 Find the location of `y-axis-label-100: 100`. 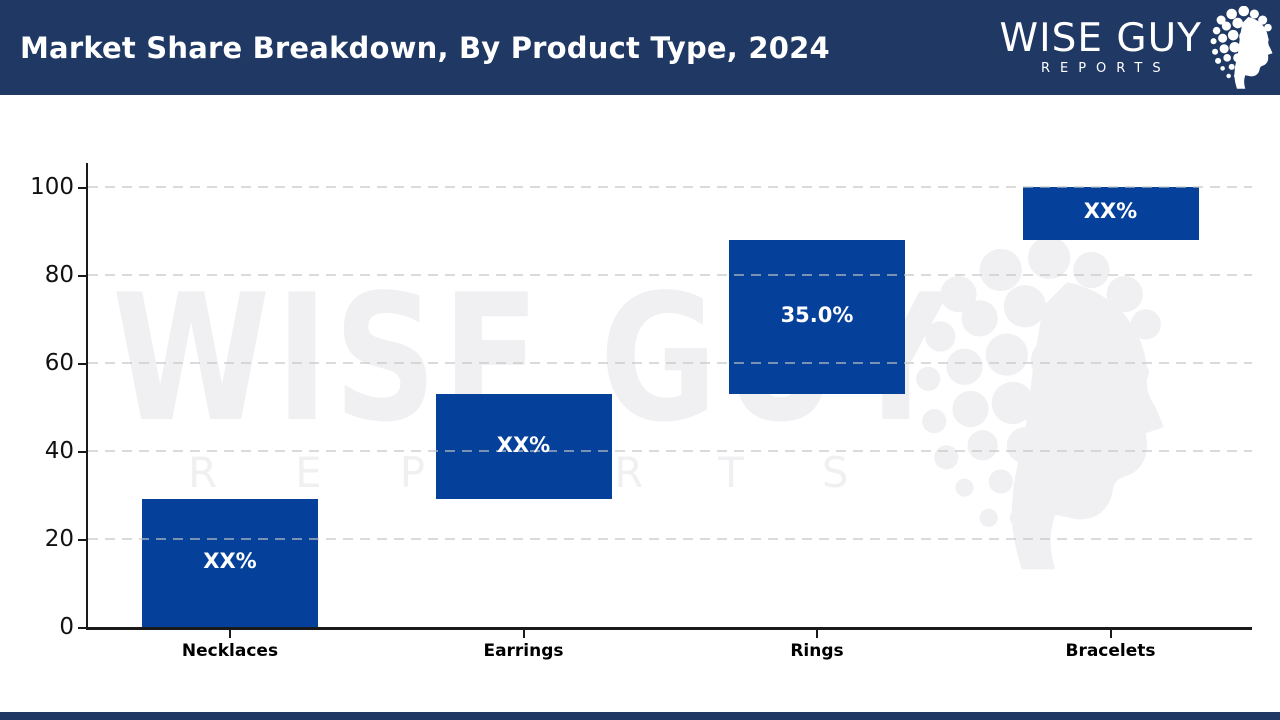

y-axis-label-100: 100 is located at coordinates (52, 187).